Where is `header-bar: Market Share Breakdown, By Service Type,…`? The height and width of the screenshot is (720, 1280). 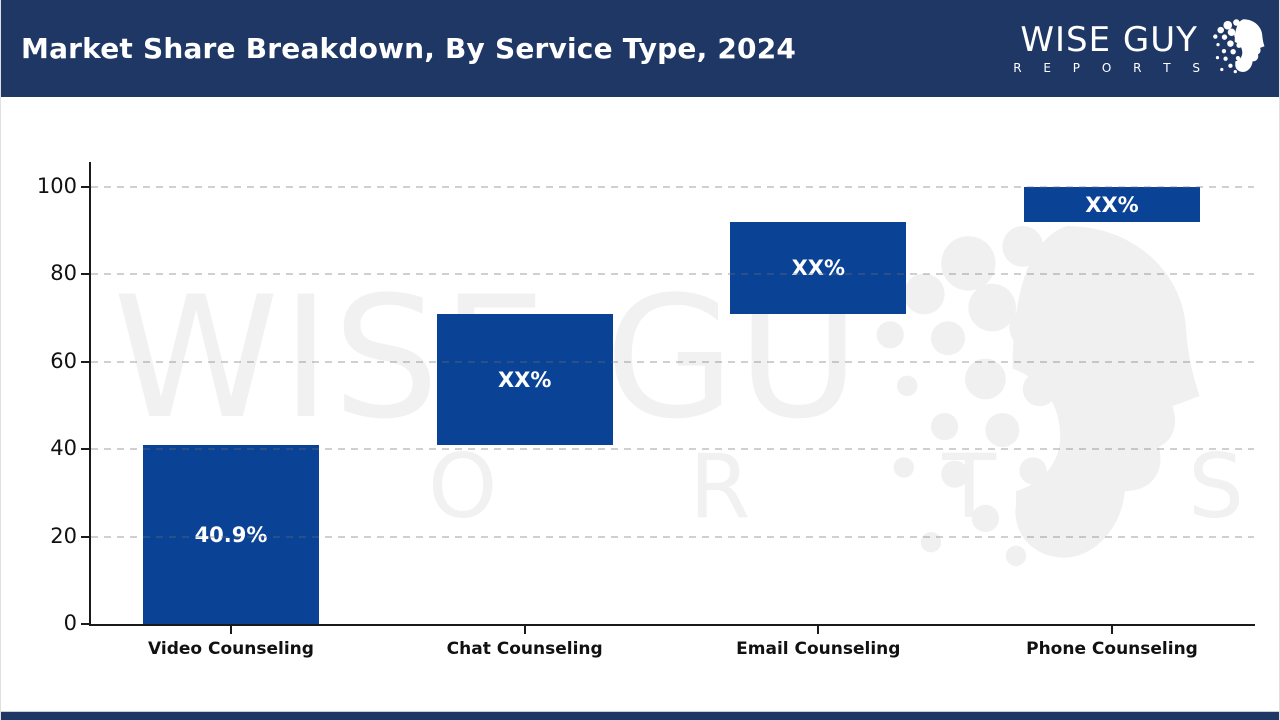
header-bar: Market Share Breakdown, By Service Type,… is located at coordinates (640, 48).